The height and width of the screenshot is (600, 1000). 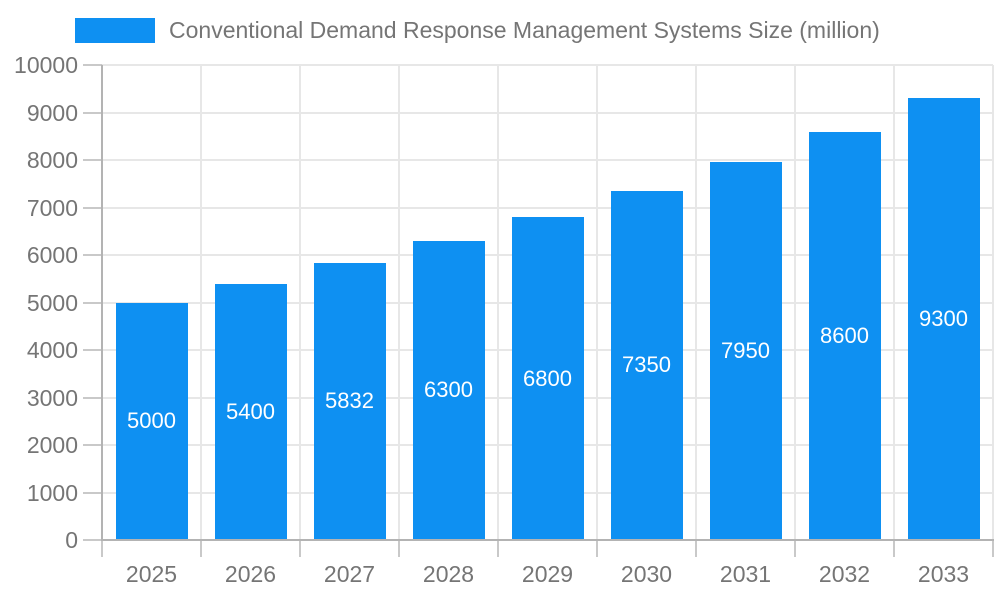 I want to click on bar-value-label: 6800, so click(x=547, y=378).